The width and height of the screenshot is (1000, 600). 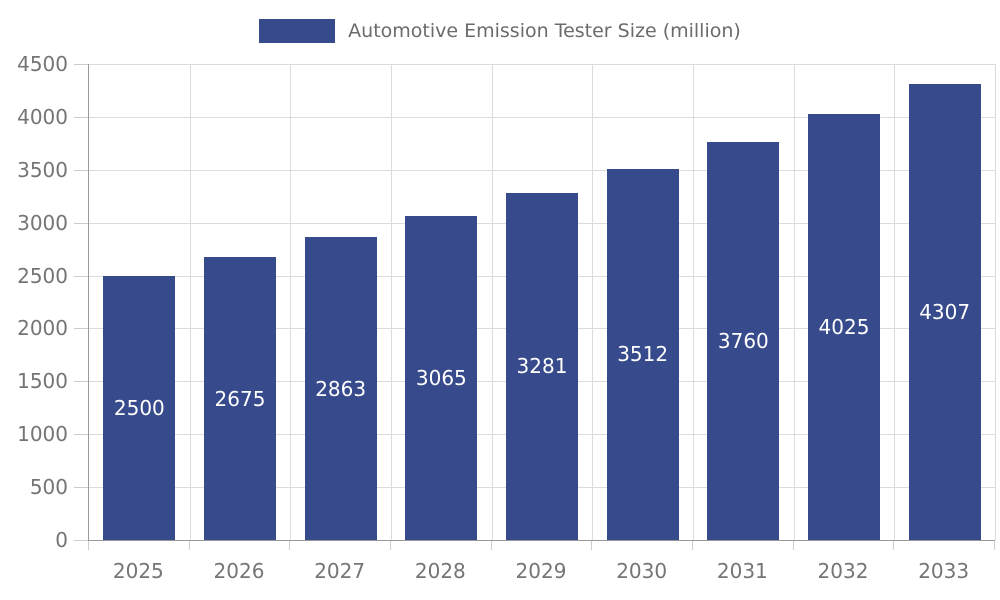 What do you see at coordinates (42, 169) in the screenshot?
I see `y-tick-label: 3500` at bounding box center [42, 169].